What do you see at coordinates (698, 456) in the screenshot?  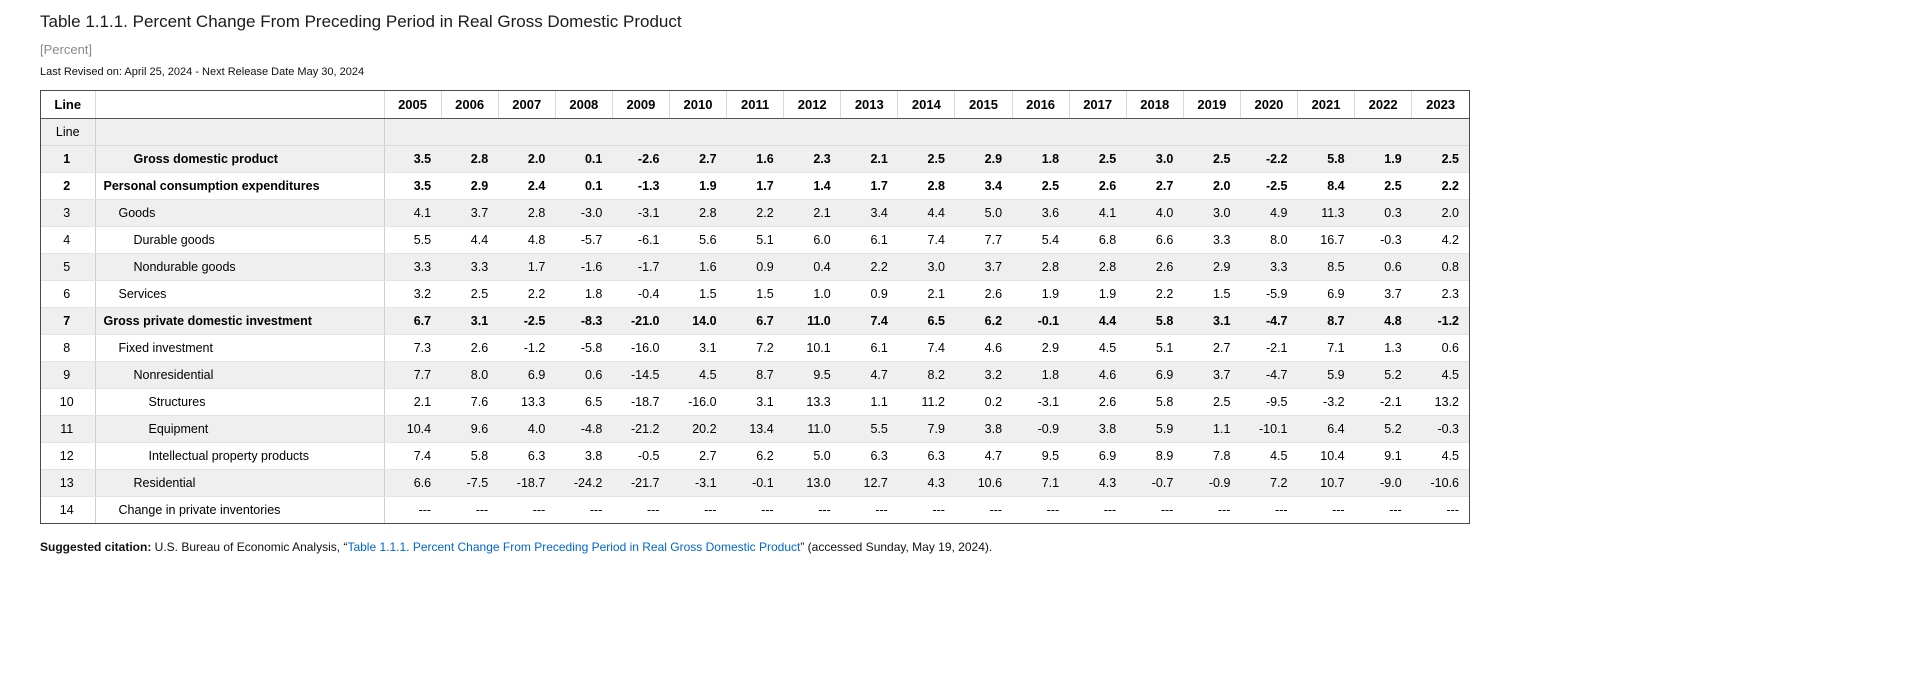 I see `value-cell: 2.7` at bounding box center [698, 456].